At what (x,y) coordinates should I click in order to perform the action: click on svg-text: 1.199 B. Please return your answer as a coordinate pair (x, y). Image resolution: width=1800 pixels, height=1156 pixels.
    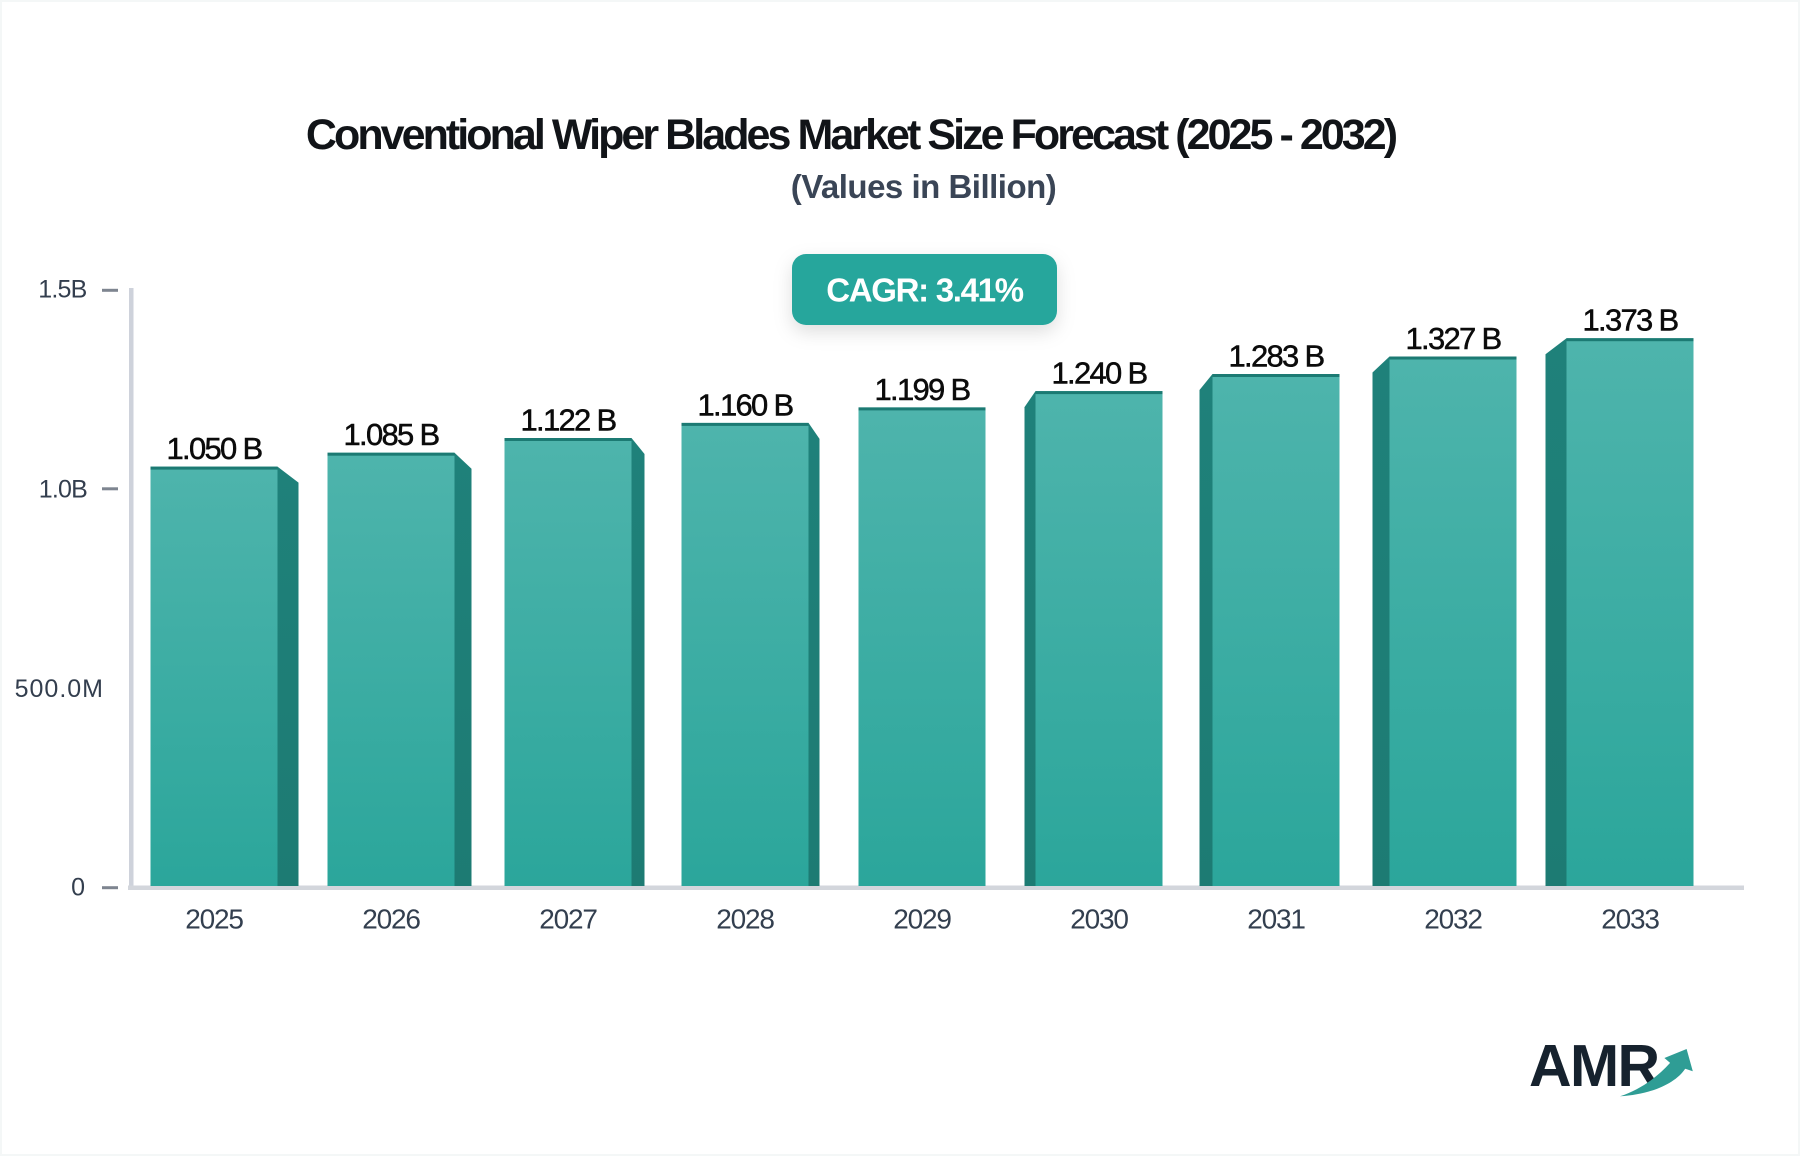
    Looking at the image, I should click on (923, 389).